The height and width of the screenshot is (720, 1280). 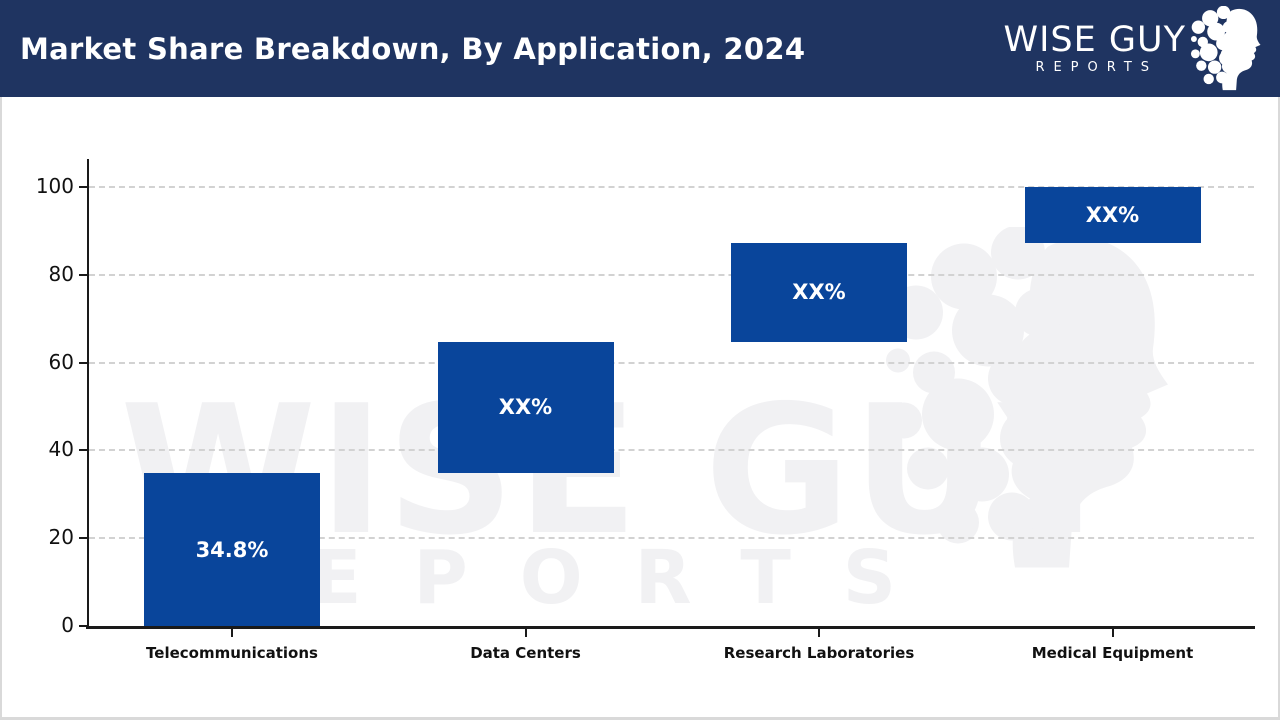 What do you see at coordinates (61, 361) in the screenshot?
I see `y-tick-label-60: 60` at bounding box center [61, 361].